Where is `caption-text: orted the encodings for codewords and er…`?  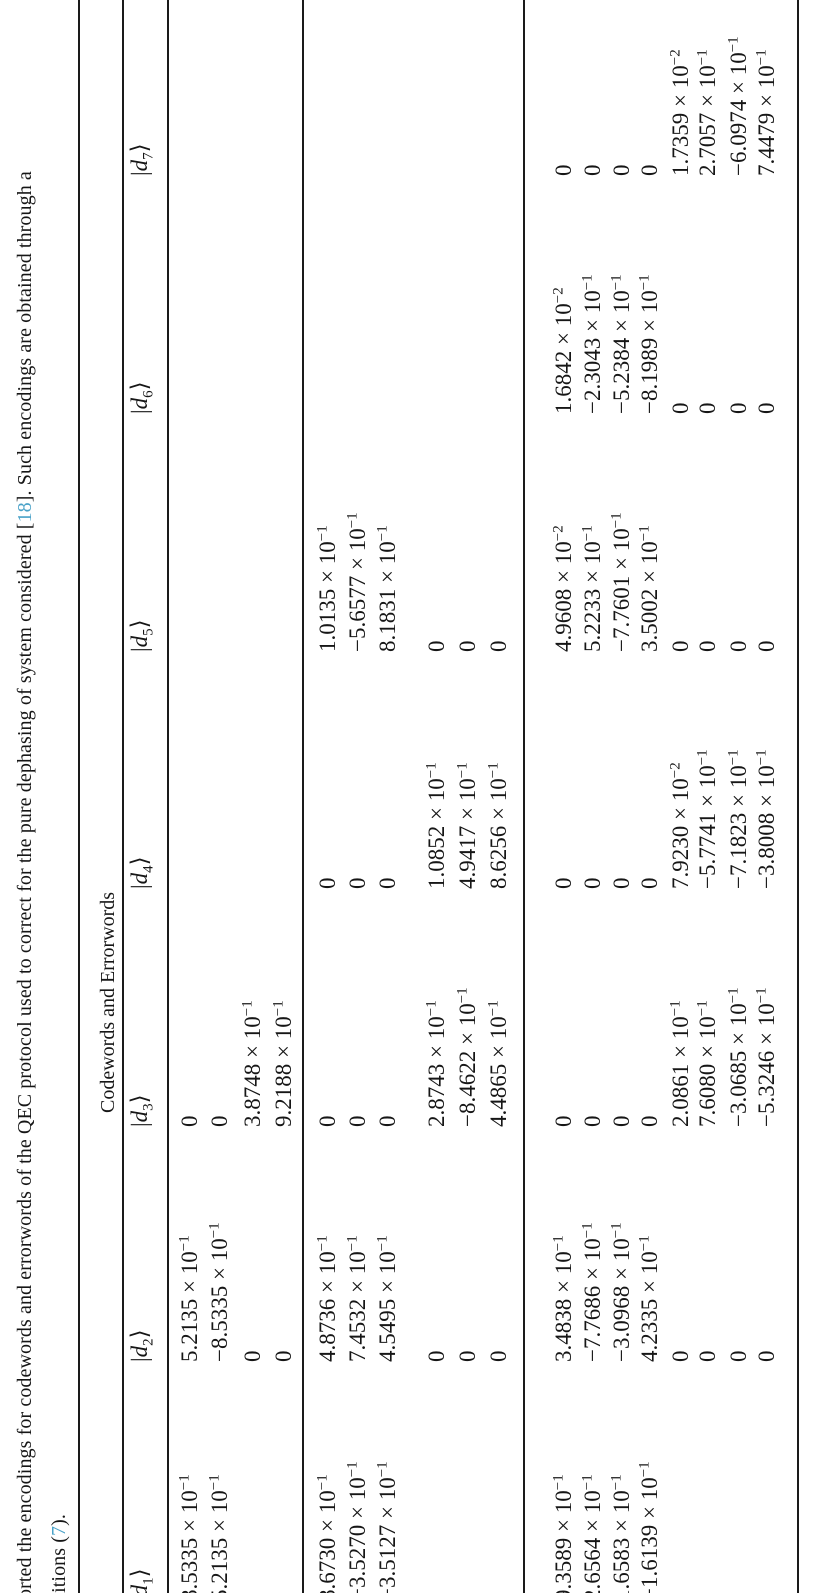
caption-text: orted the encodings for codewords and er… is located at coordinates (25, 1057).